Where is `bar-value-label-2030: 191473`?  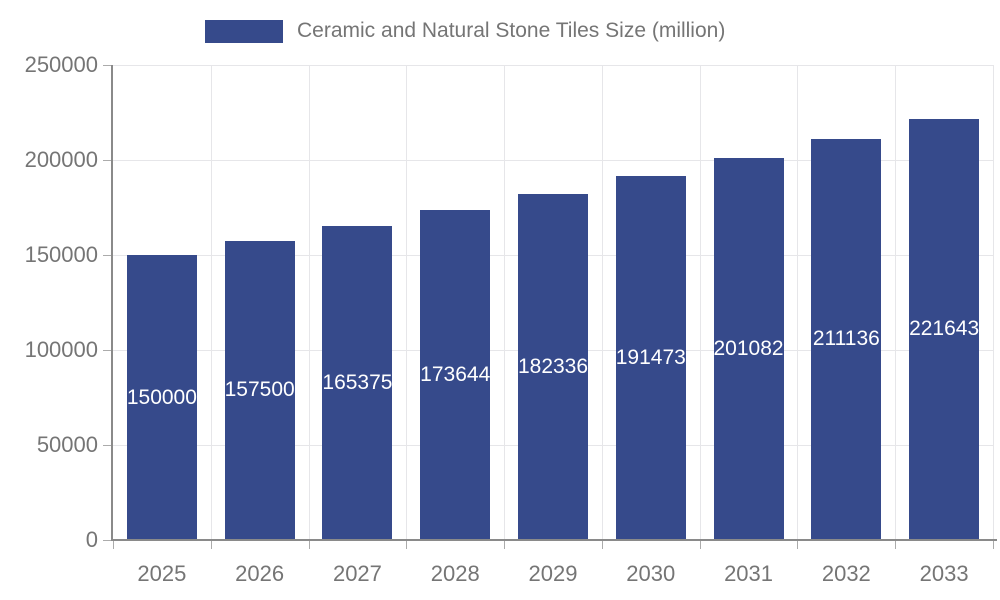 bar-value-label-2030: 191473 is located at coordinates (650, 358).